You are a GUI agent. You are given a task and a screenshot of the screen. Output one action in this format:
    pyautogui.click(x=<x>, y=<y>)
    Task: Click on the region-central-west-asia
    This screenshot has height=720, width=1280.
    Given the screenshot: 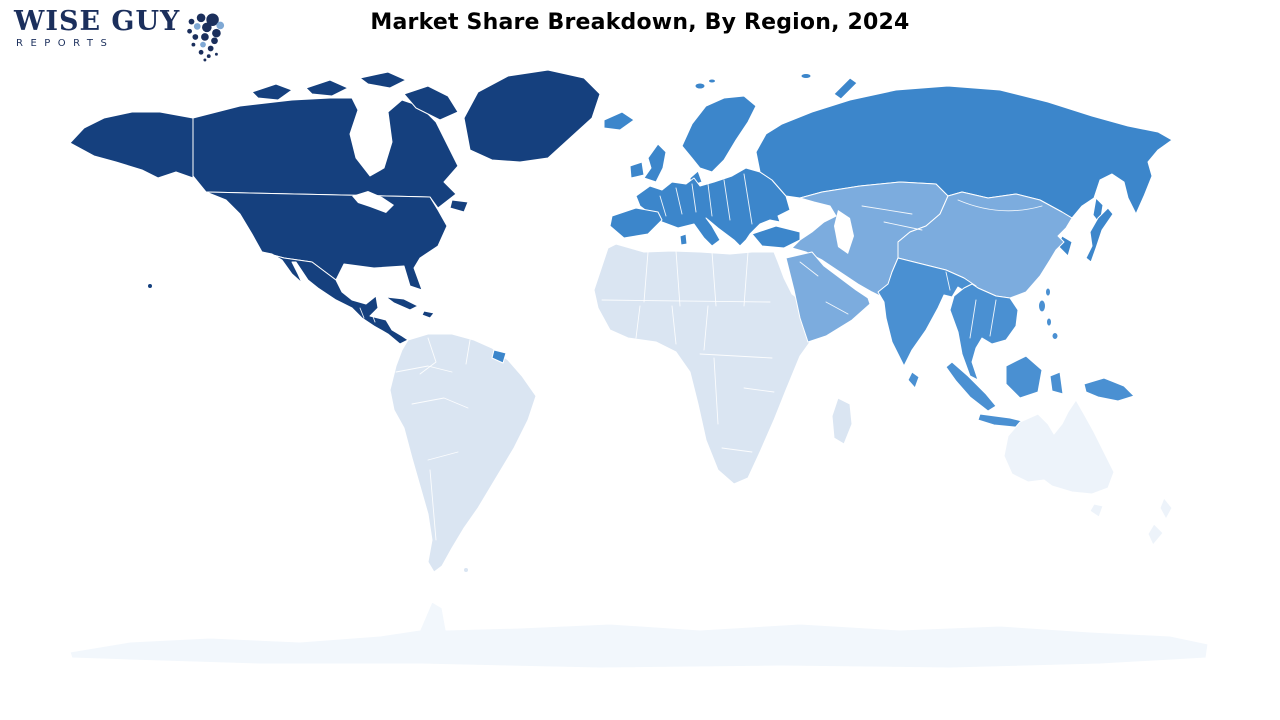 What is the action you would take?
    pyautogui.click(x=929, y=262)
    